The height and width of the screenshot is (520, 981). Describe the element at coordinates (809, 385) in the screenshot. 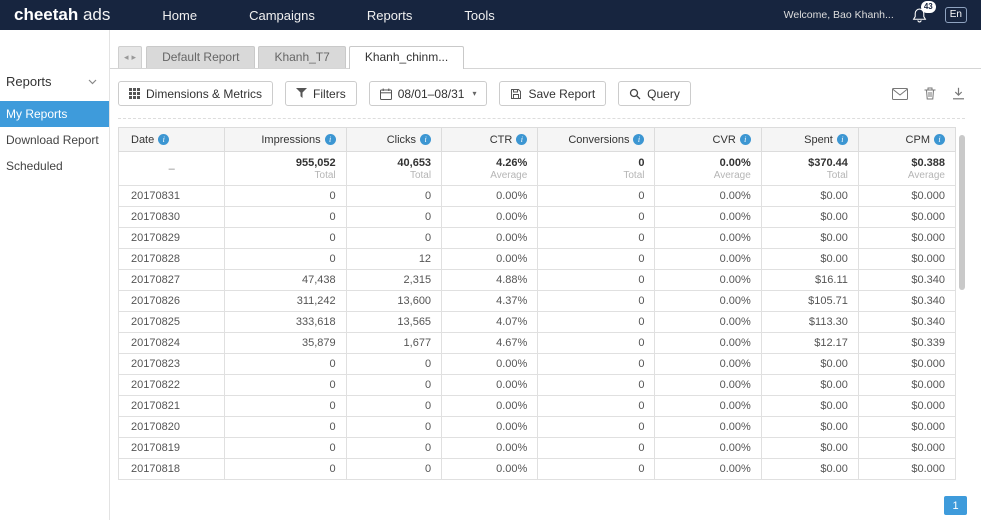

I see `value-cell: $0.00` at that location.